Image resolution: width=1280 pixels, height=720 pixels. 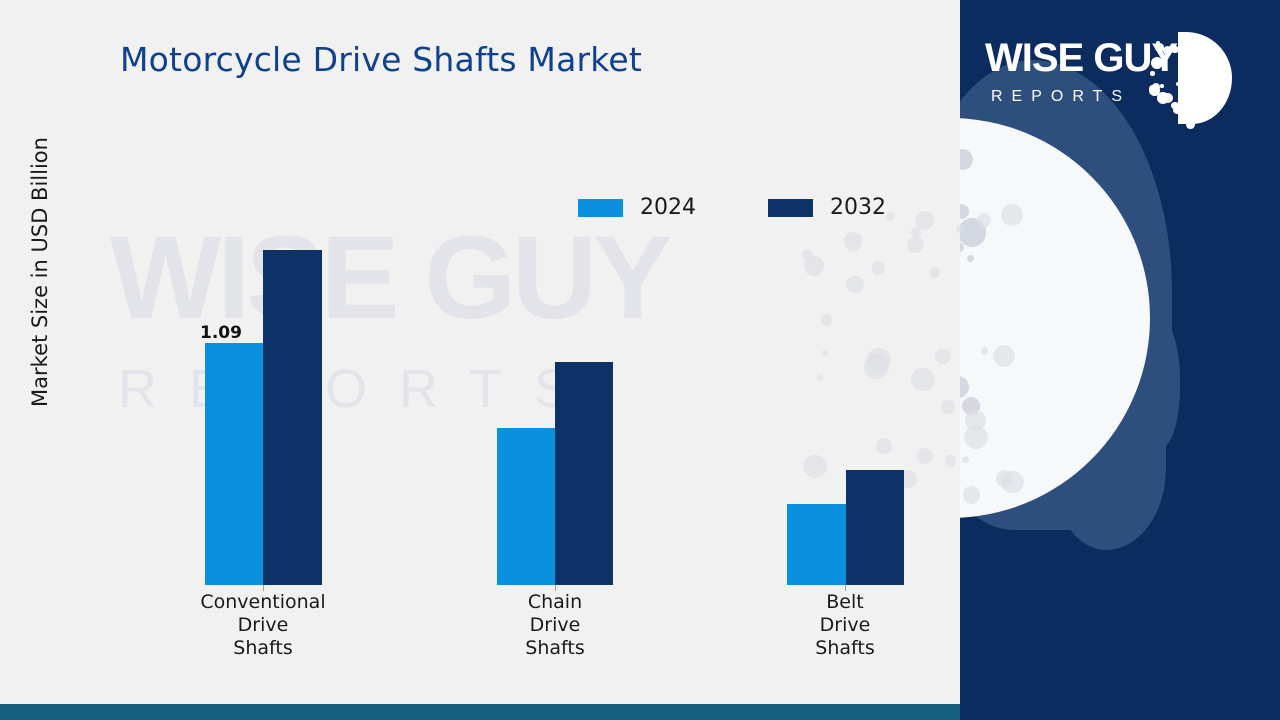 I want to click on wiseguy-reports-logo: WISE GUY REPORTS, so click(x=1108, y=80).